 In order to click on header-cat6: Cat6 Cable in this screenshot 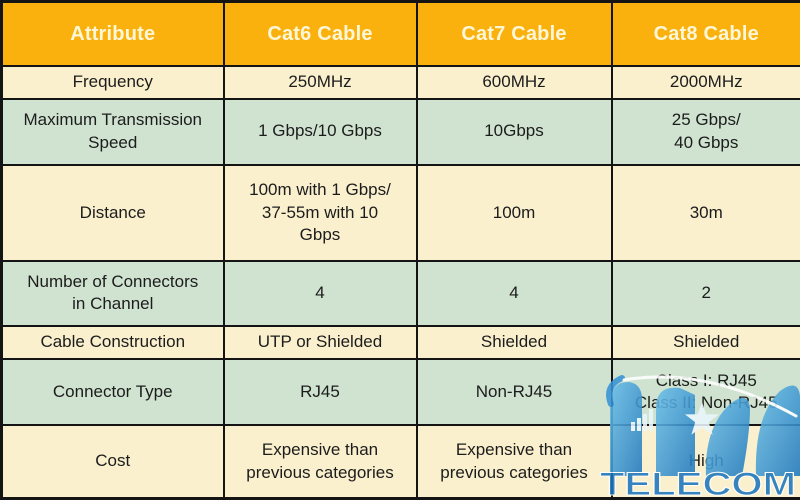, I will do `click(320, 33)`.